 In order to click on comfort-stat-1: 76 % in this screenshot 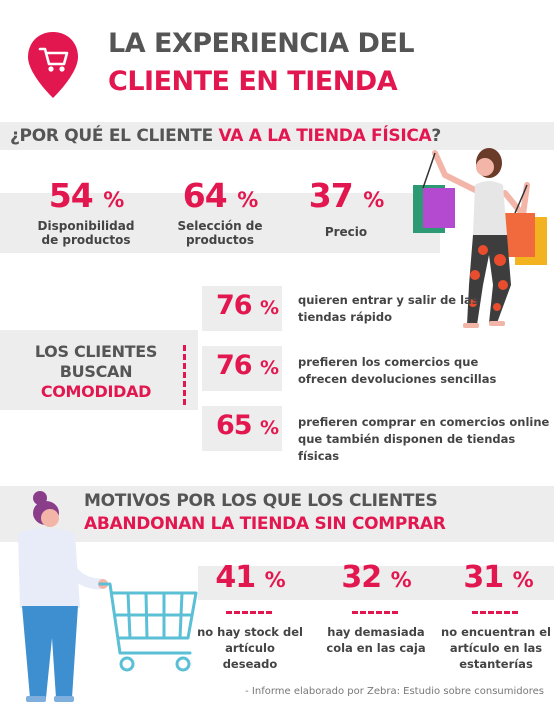, I will do `click(242, 308)`.